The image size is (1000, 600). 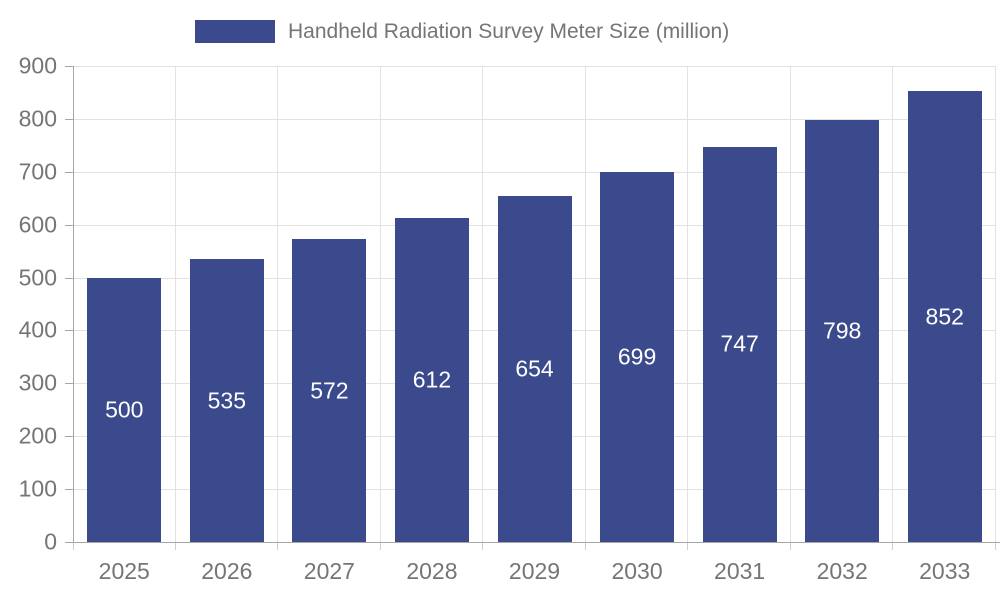 I want to click on x-tick-label: 2032, so click(x=842, y=571).